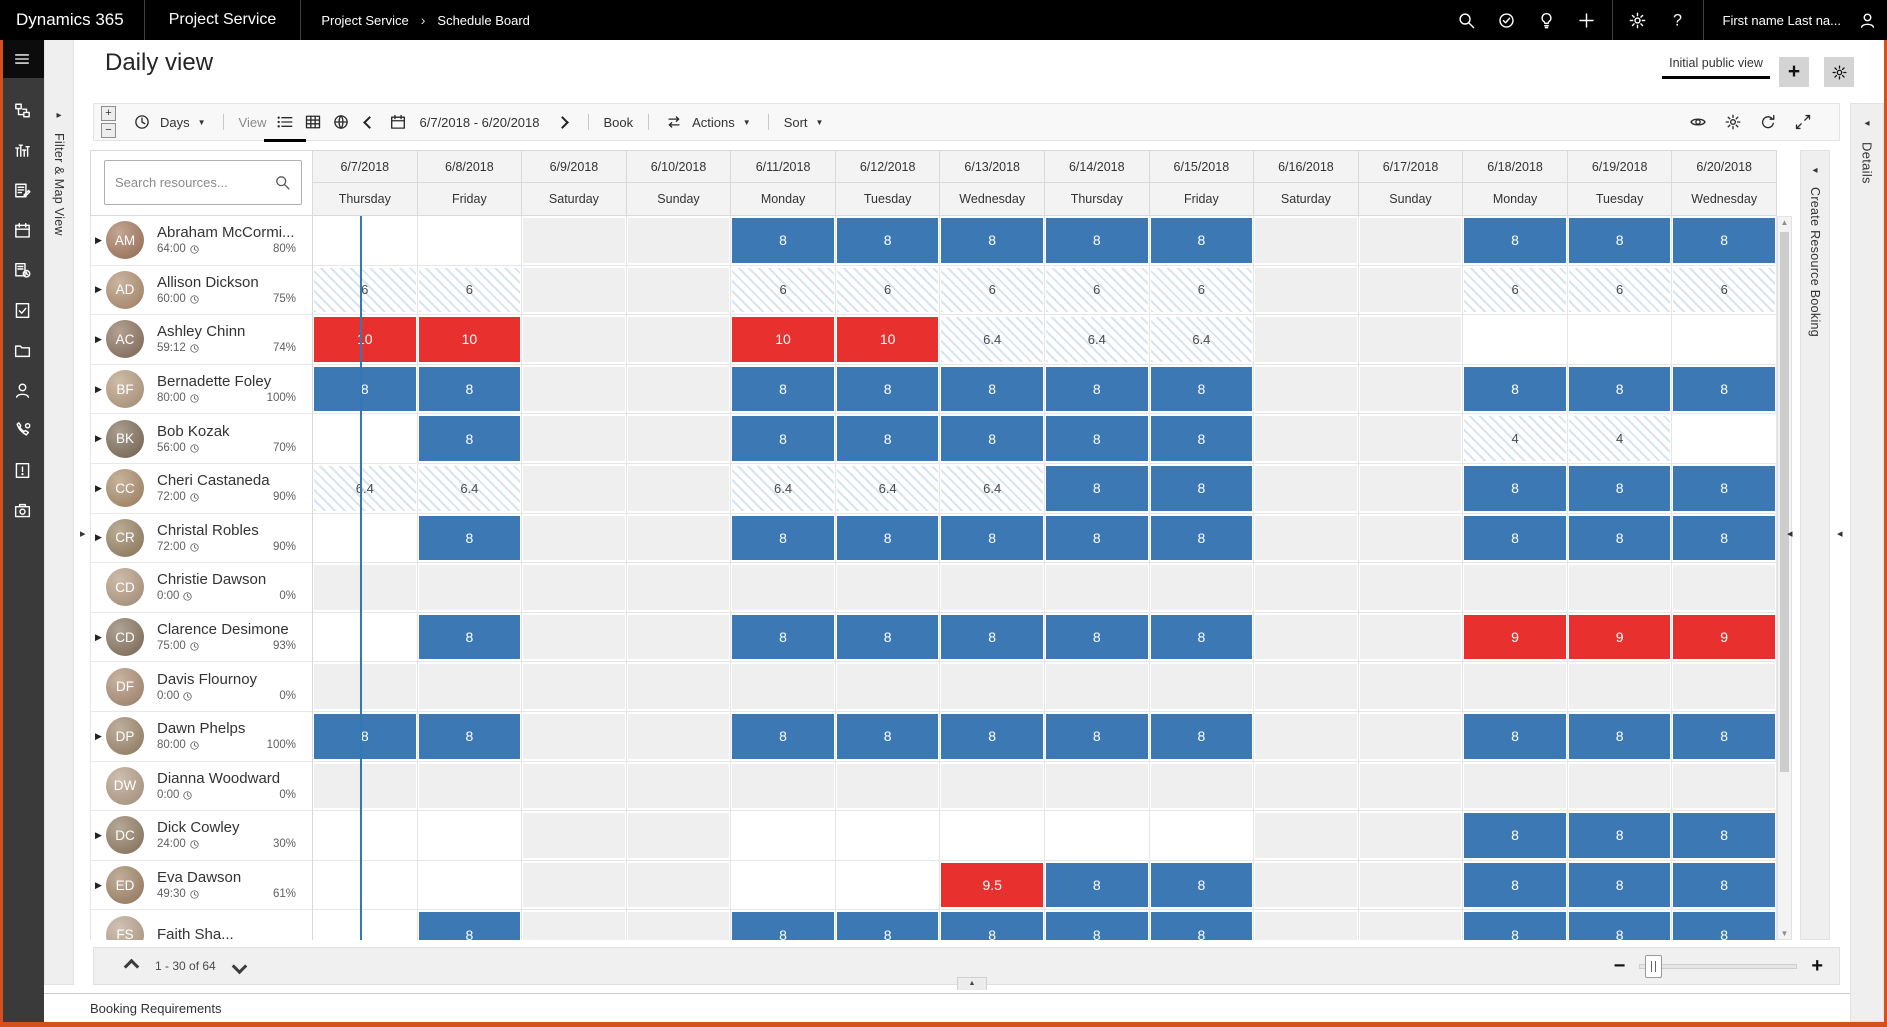 This screenshot has width=1887, height=1027. I want to click on resource-row: ▶ ED Eva Dawson 49:30 61%, so click(201, 885).